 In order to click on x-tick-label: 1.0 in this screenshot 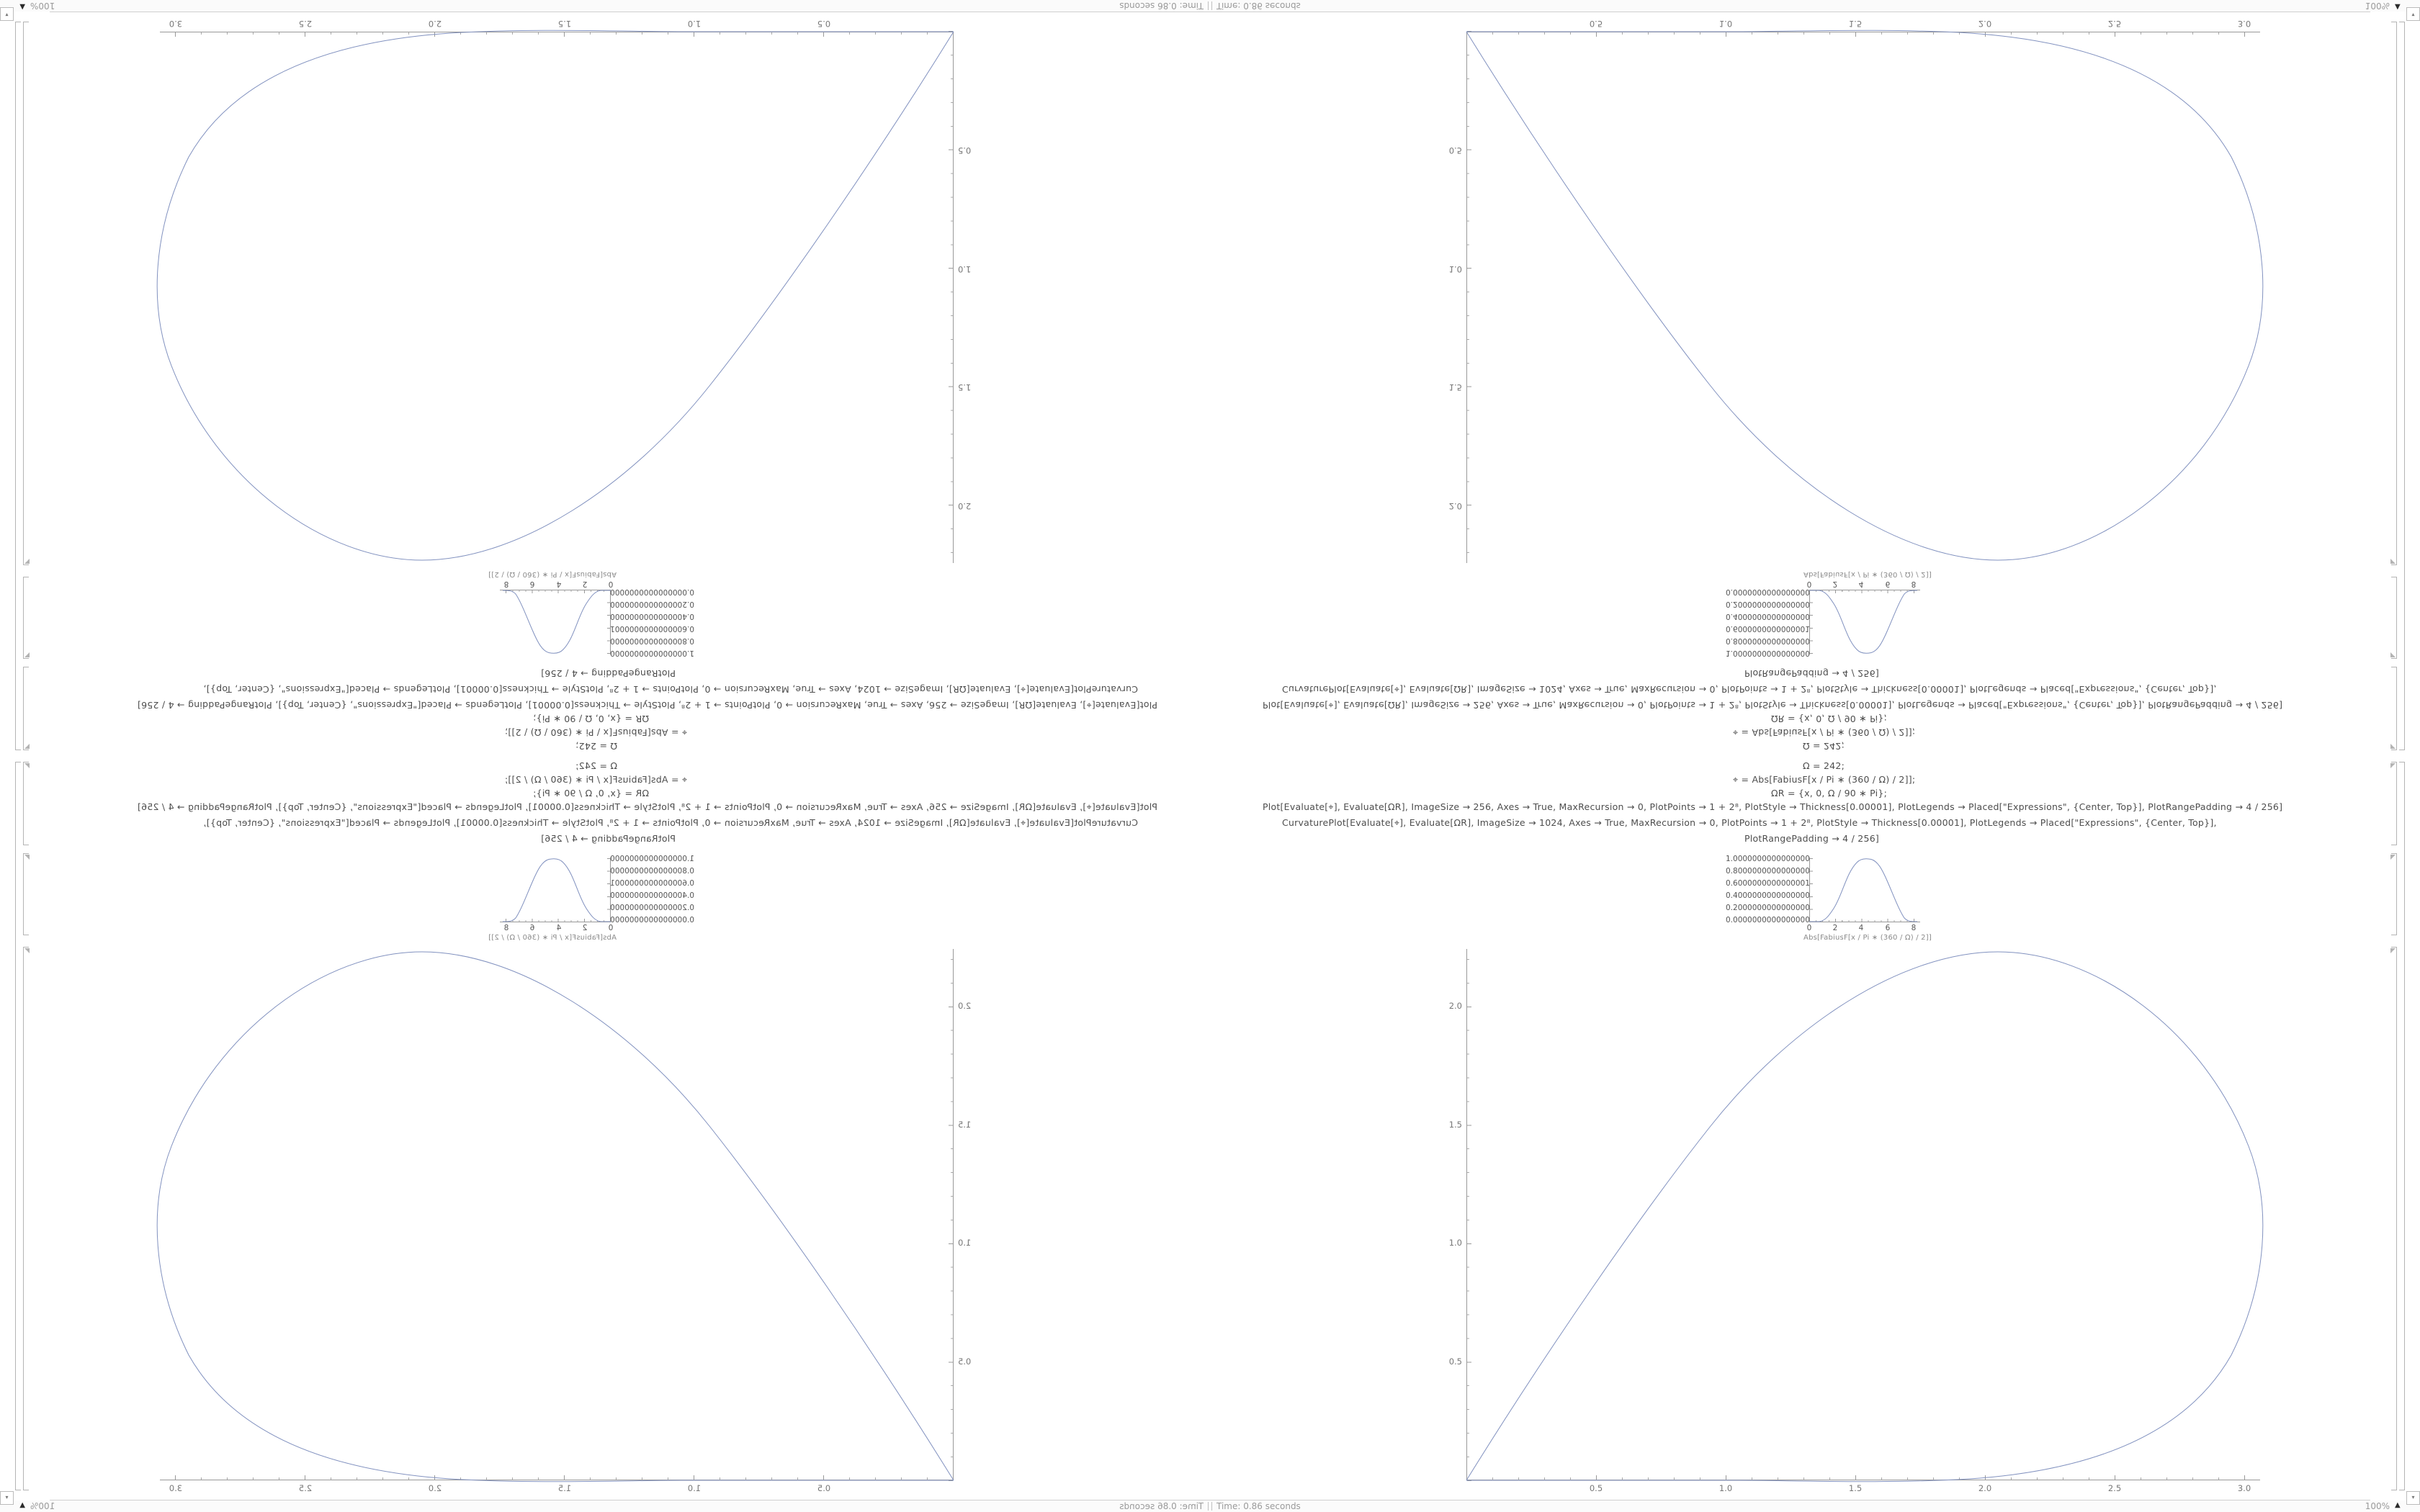, I will do `click(694, 1488)`.